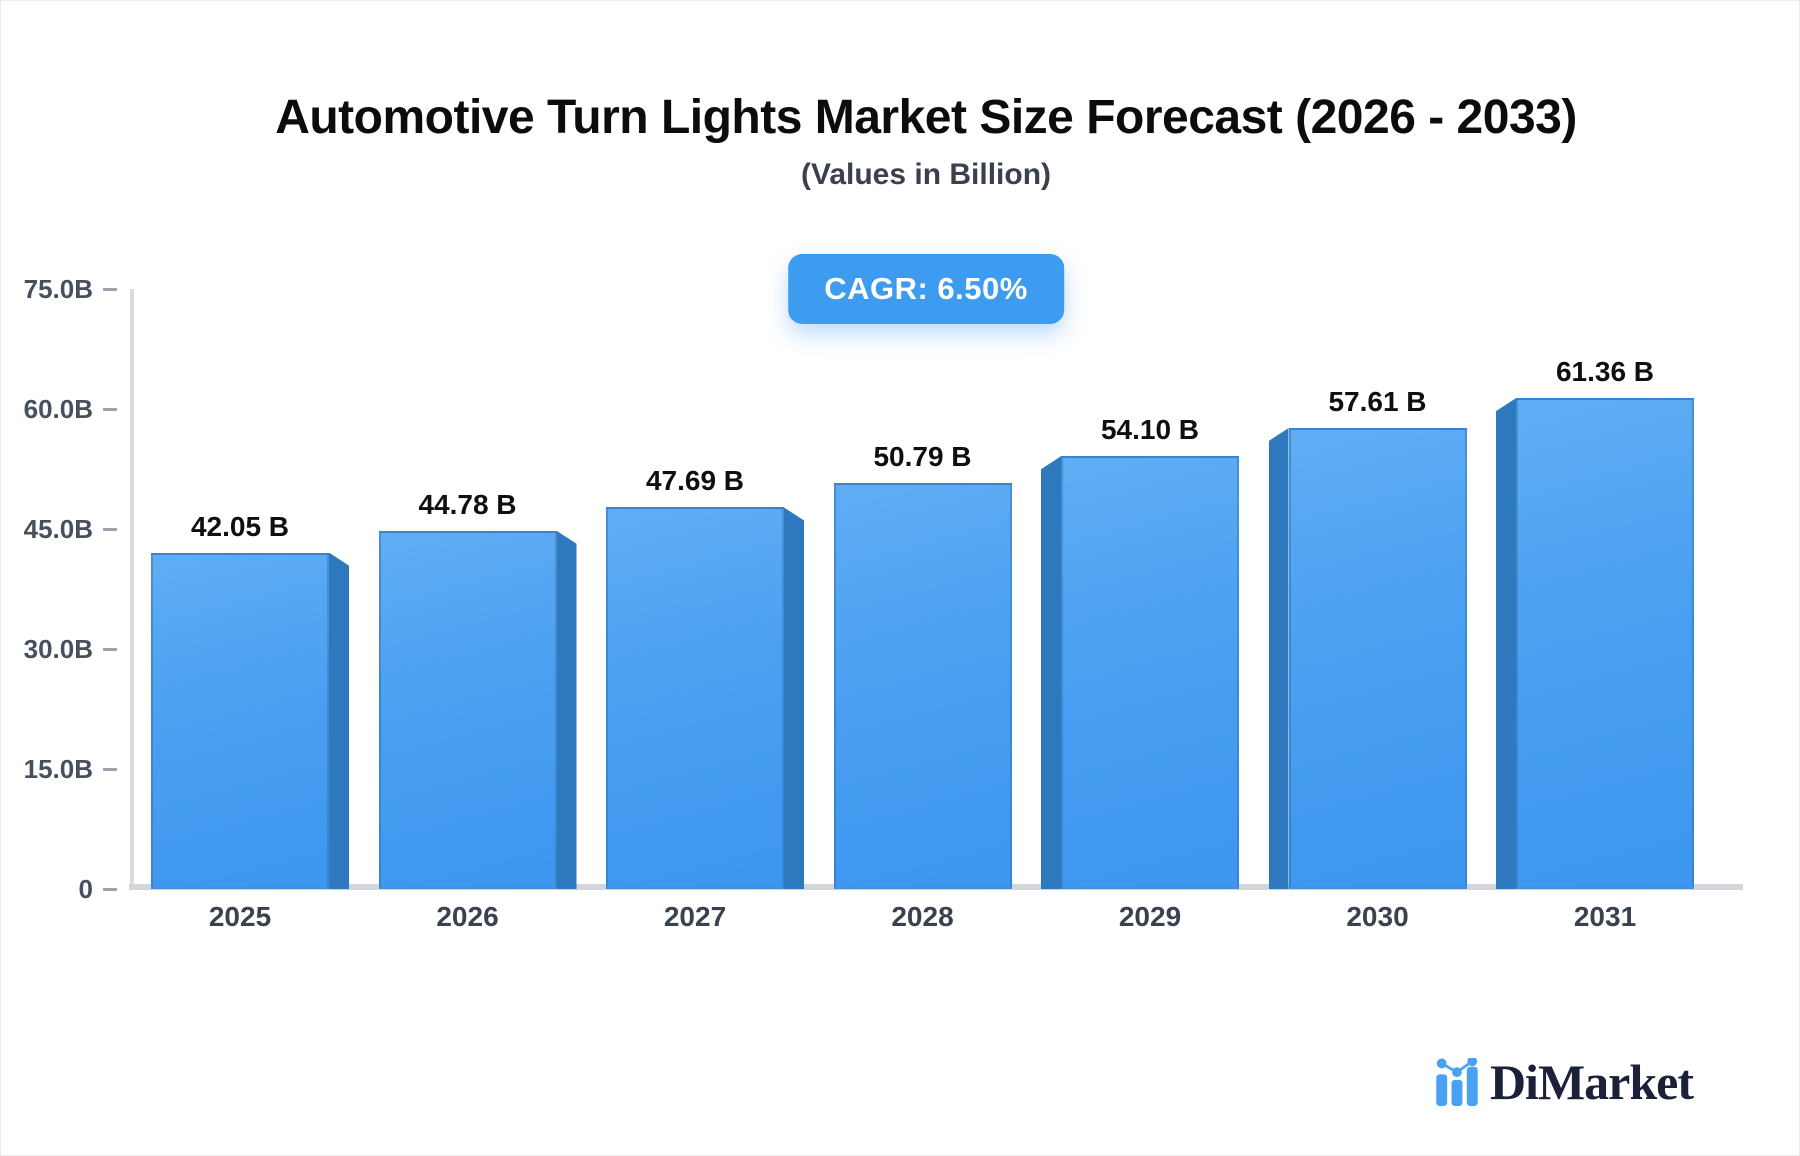 Image resolution: width=1800 pixels, height=1156 pixels. I want to click on bar-2025, so click(240, 720).